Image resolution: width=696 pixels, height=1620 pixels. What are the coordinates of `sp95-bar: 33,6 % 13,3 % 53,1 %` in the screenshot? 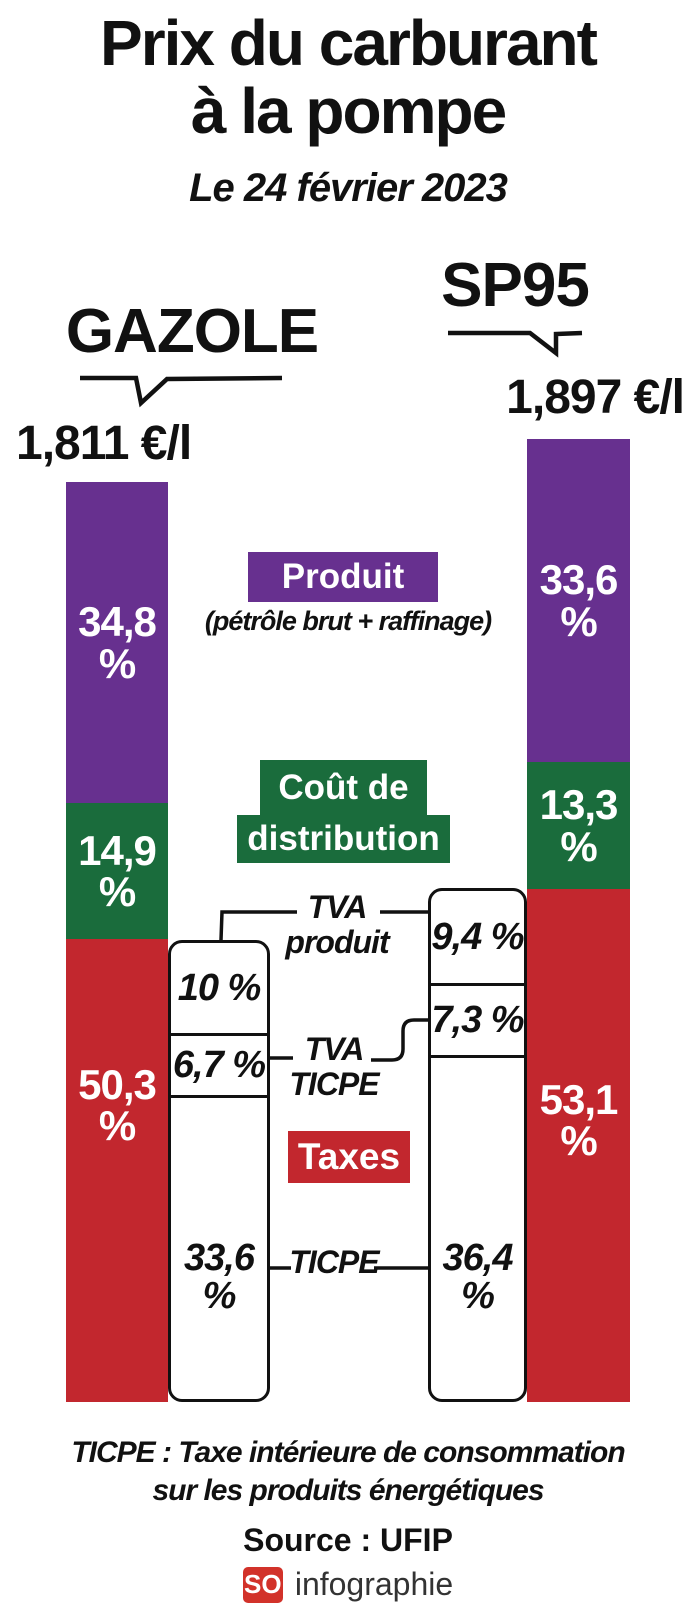 It's located at (578, 920).